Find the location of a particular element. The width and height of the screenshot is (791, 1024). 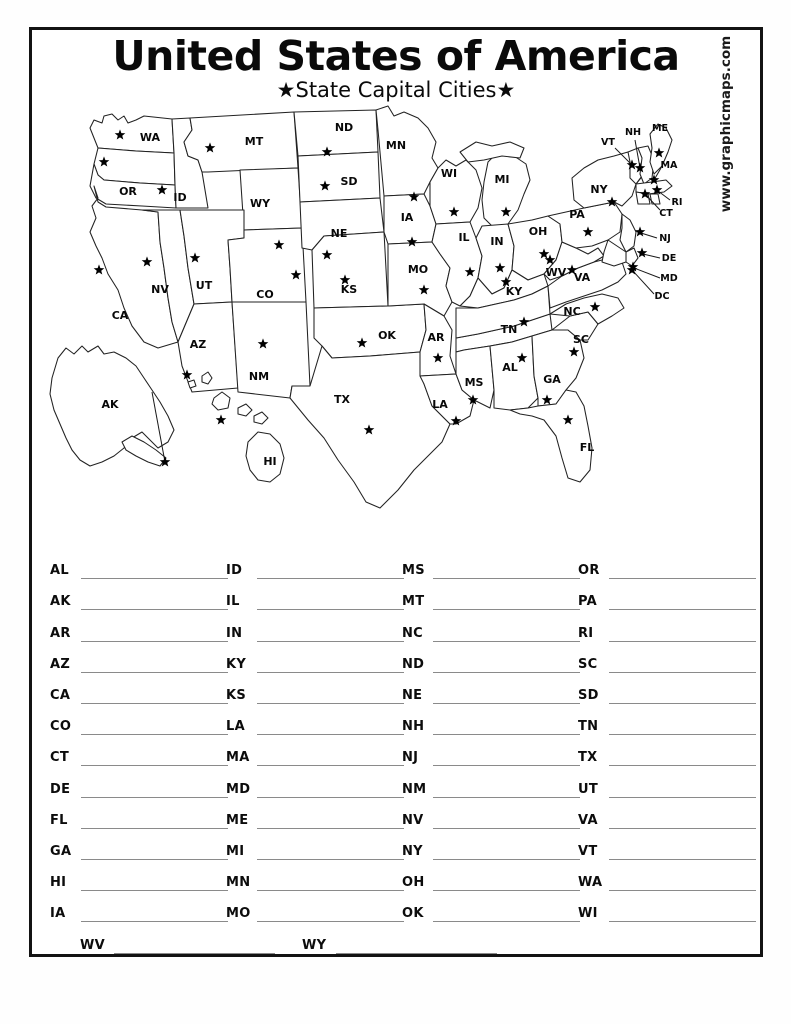

state-label-il: IL is located at coordinates (463, 237).